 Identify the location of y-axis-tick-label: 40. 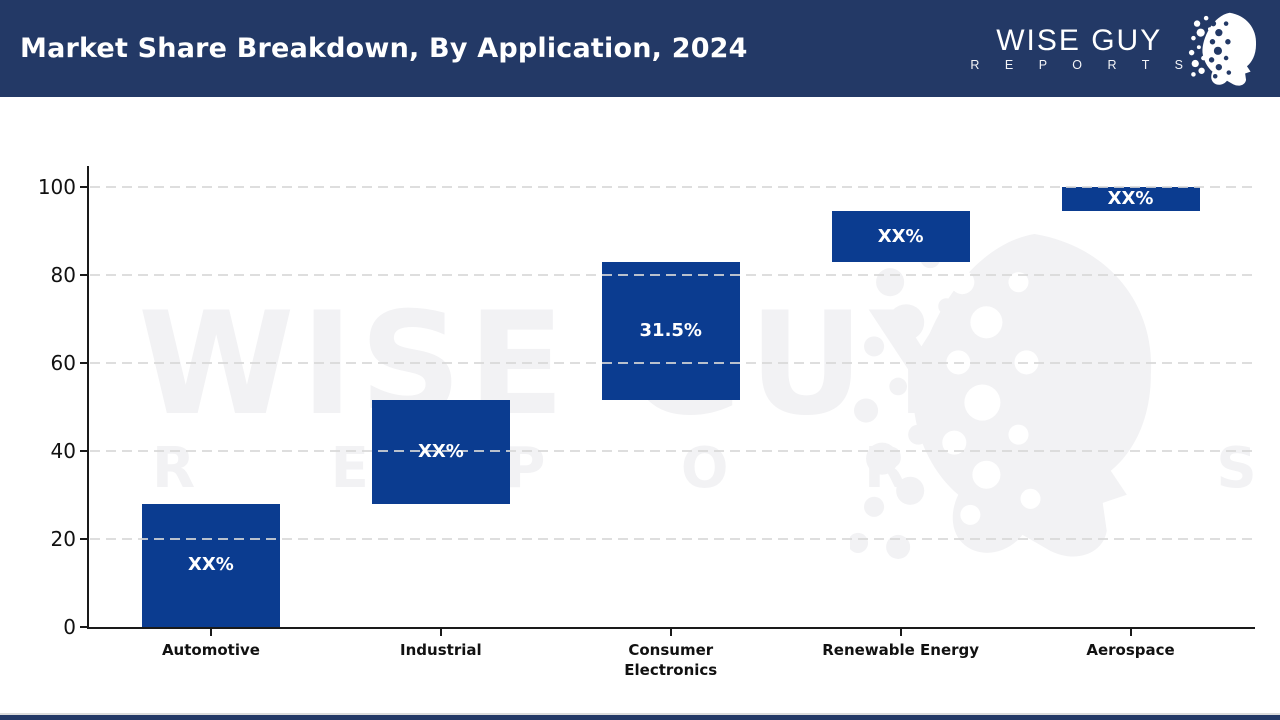
(63, 451).